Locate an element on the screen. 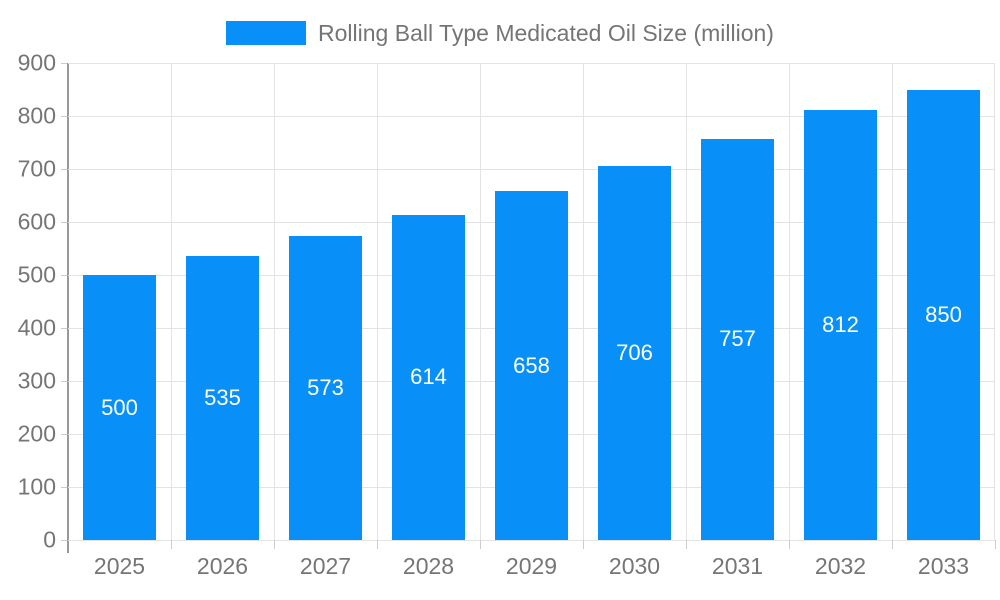  y-tick-label: 600 is located at coordinates (36, 221).